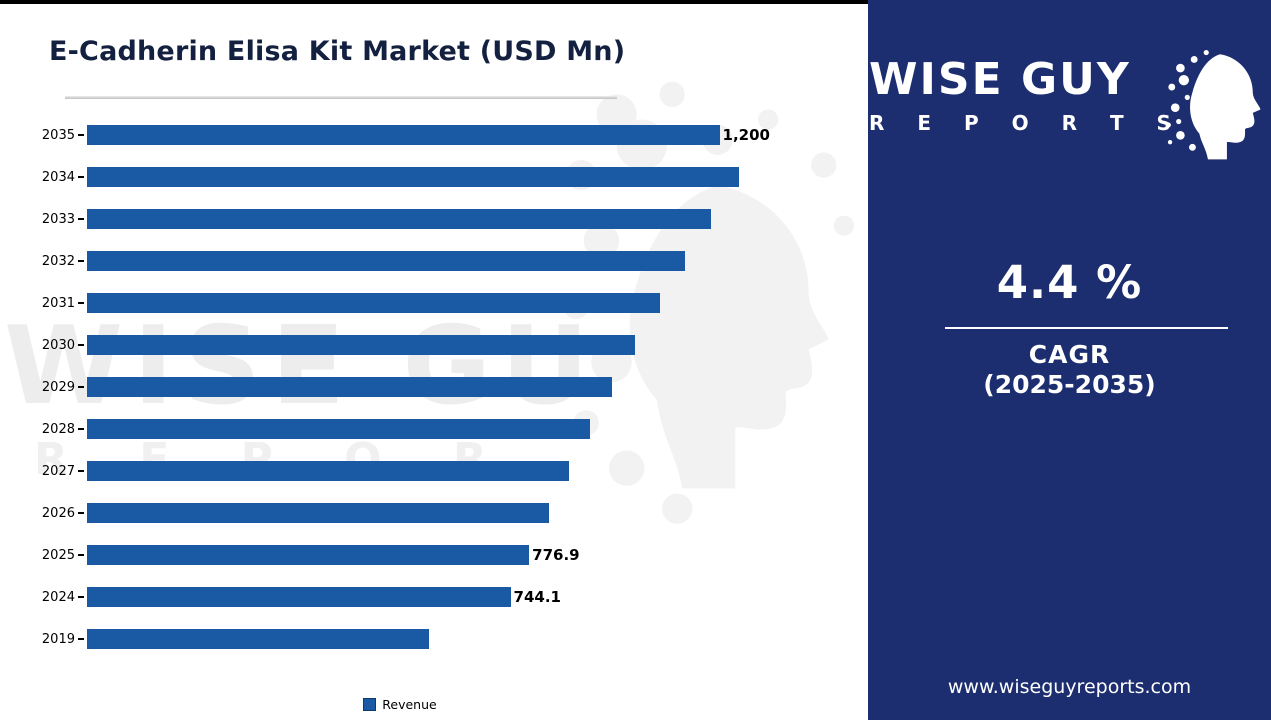  I want to click on bar-row: 2026, so click(434, 513).